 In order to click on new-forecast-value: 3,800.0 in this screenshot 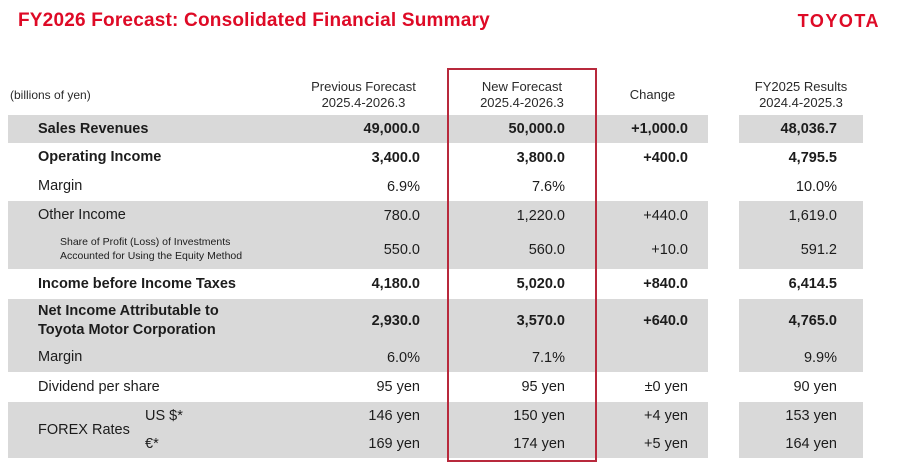, I will do `click(540, 157)`.